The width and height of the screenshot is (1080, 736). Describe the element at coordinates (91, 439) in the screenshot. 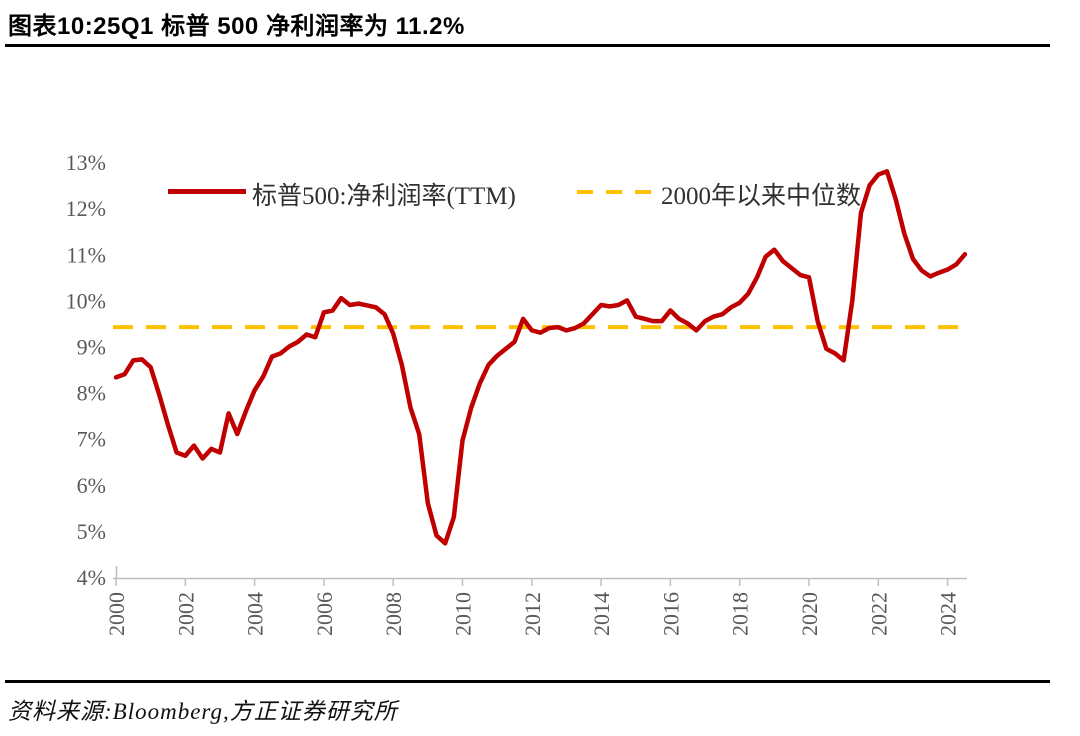

I see `y-axis-label: 7%` at that location.